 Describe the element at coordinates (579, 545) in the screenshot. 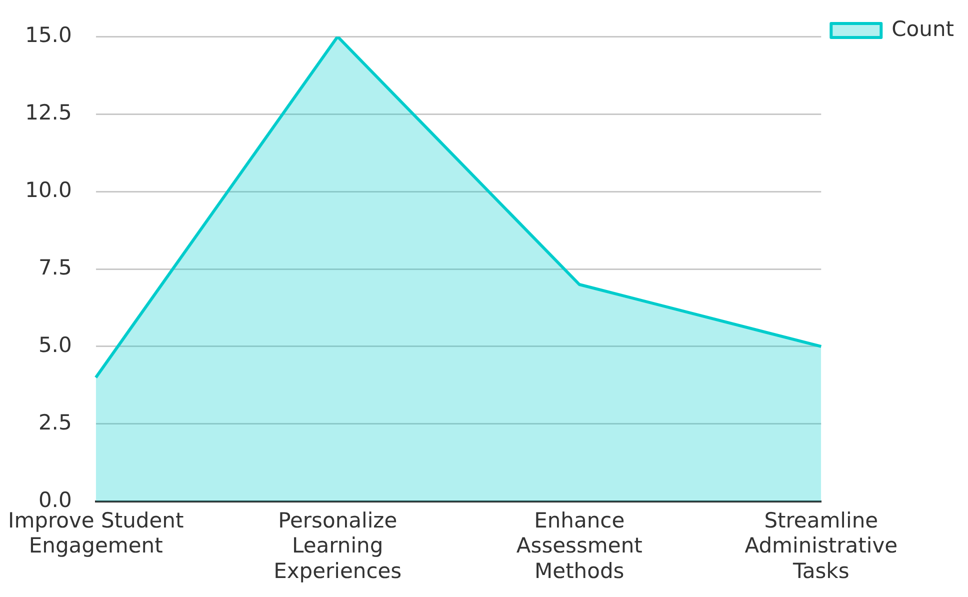

I see `x-tick-label: Enhance Assessment Methods` at that location.